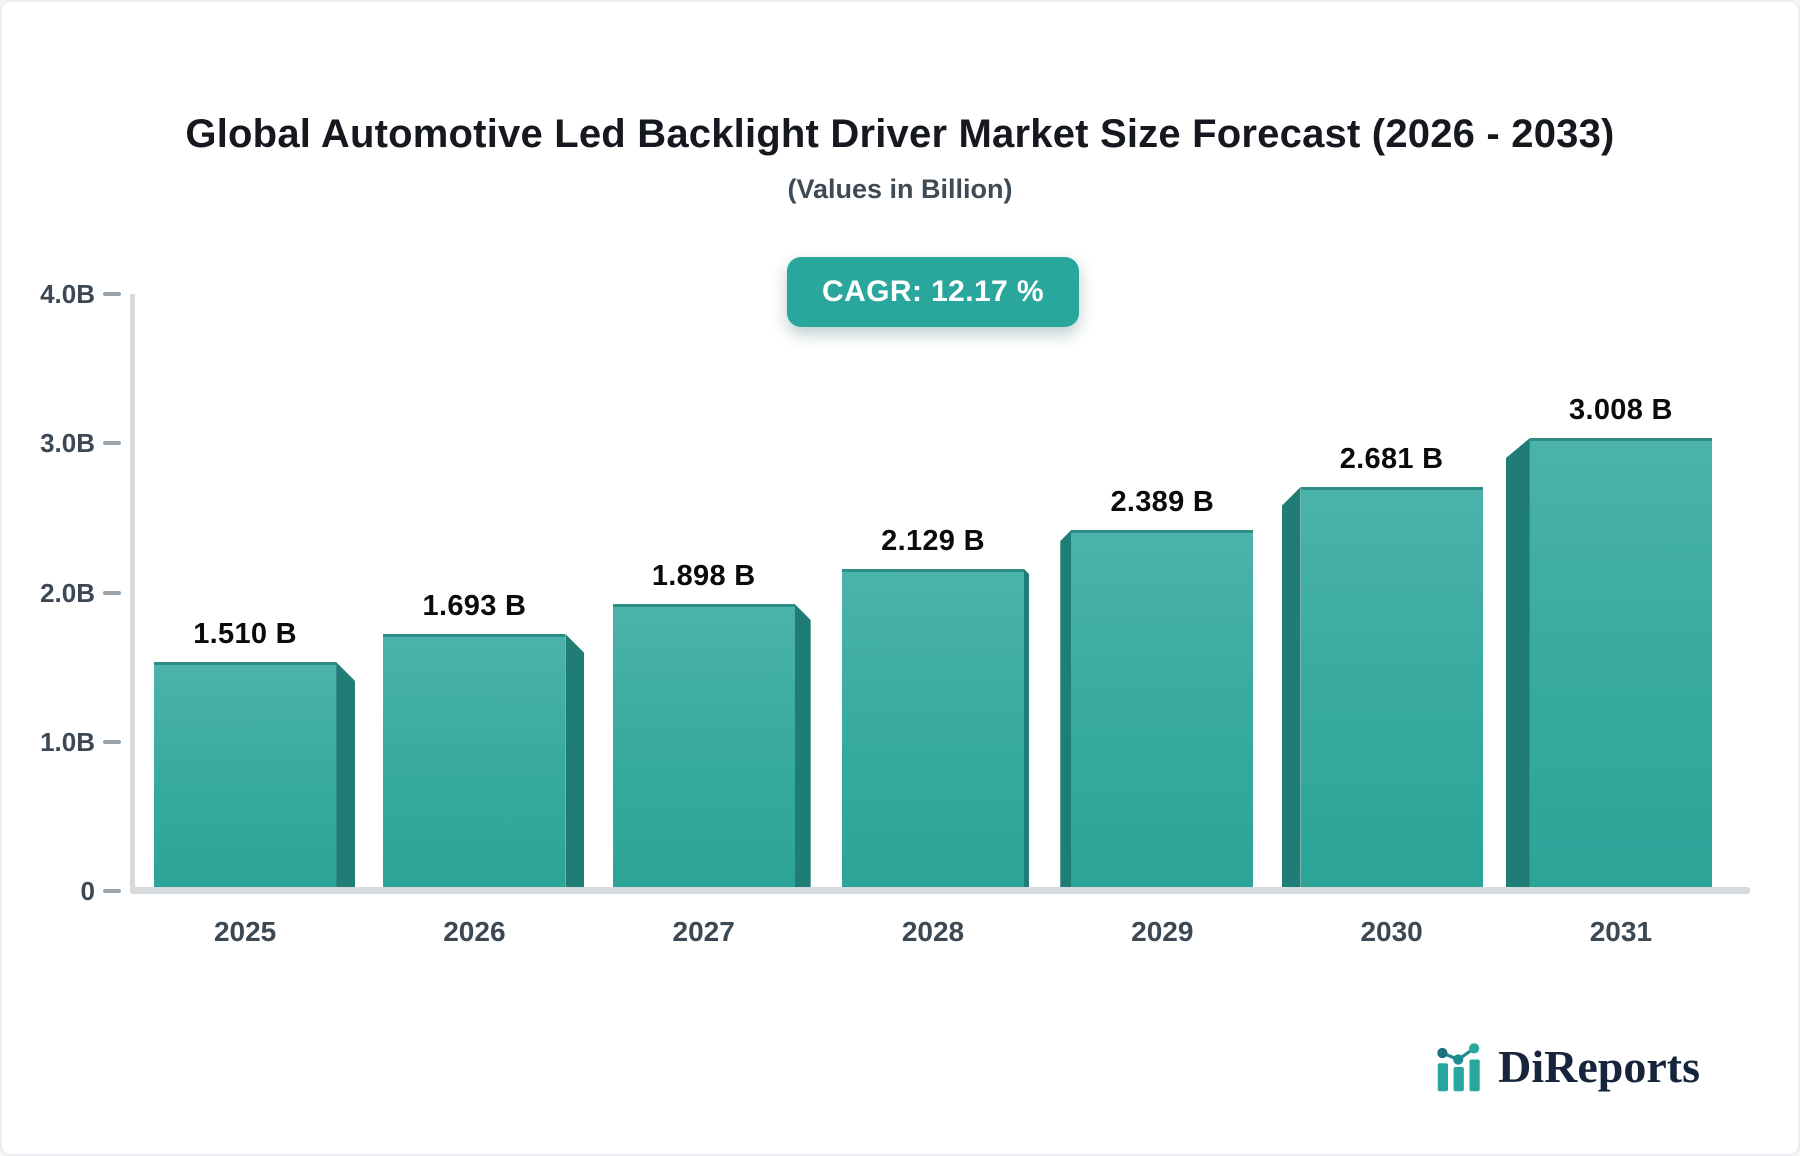 The image size is (1800, 1156). I want to click on bar-2025, so click(255, 774).